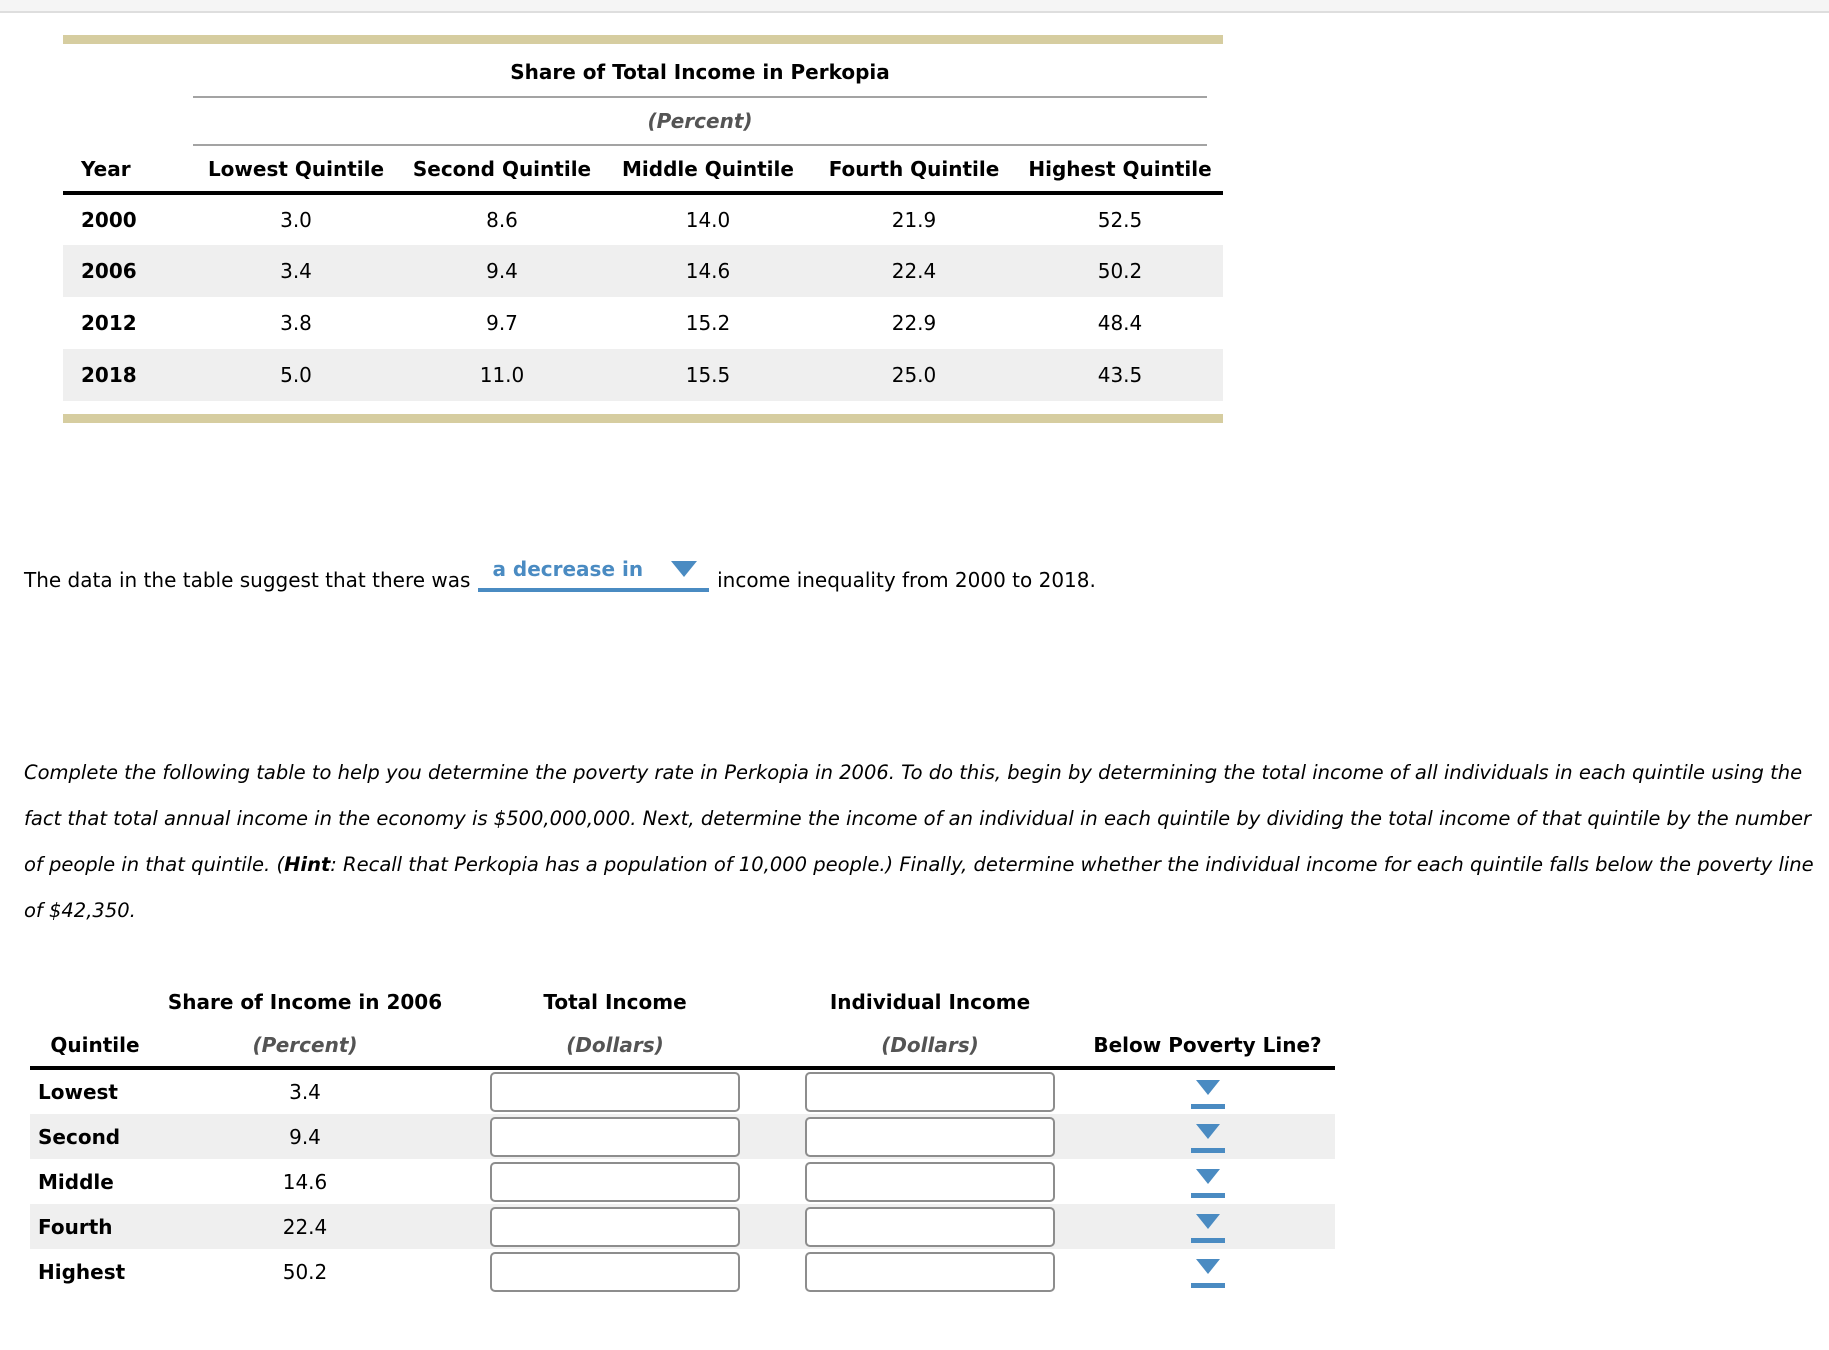 The height and width of the screenshot is (1350, 1829). Describe the element at coordinates (502, 170) in the screenshot. I see `column-header-second-quintile: Second Quintile` at that location.